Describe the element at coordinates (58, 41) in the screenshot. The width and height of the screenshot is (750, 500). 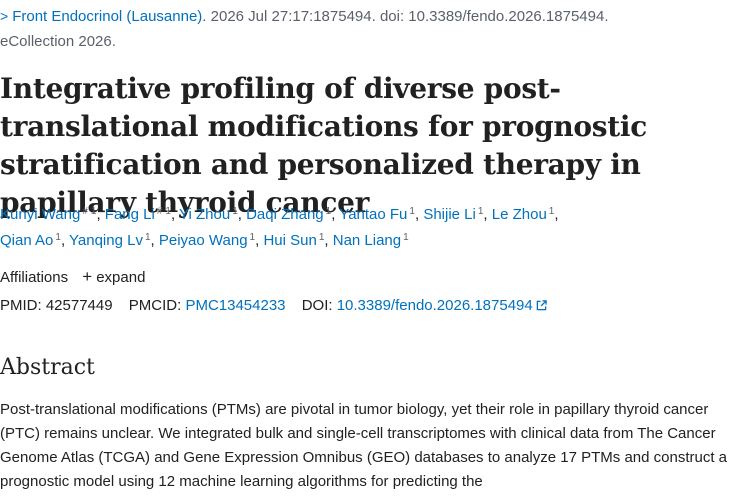
I see `ecollection-text: eCollection 2026.` at that location.